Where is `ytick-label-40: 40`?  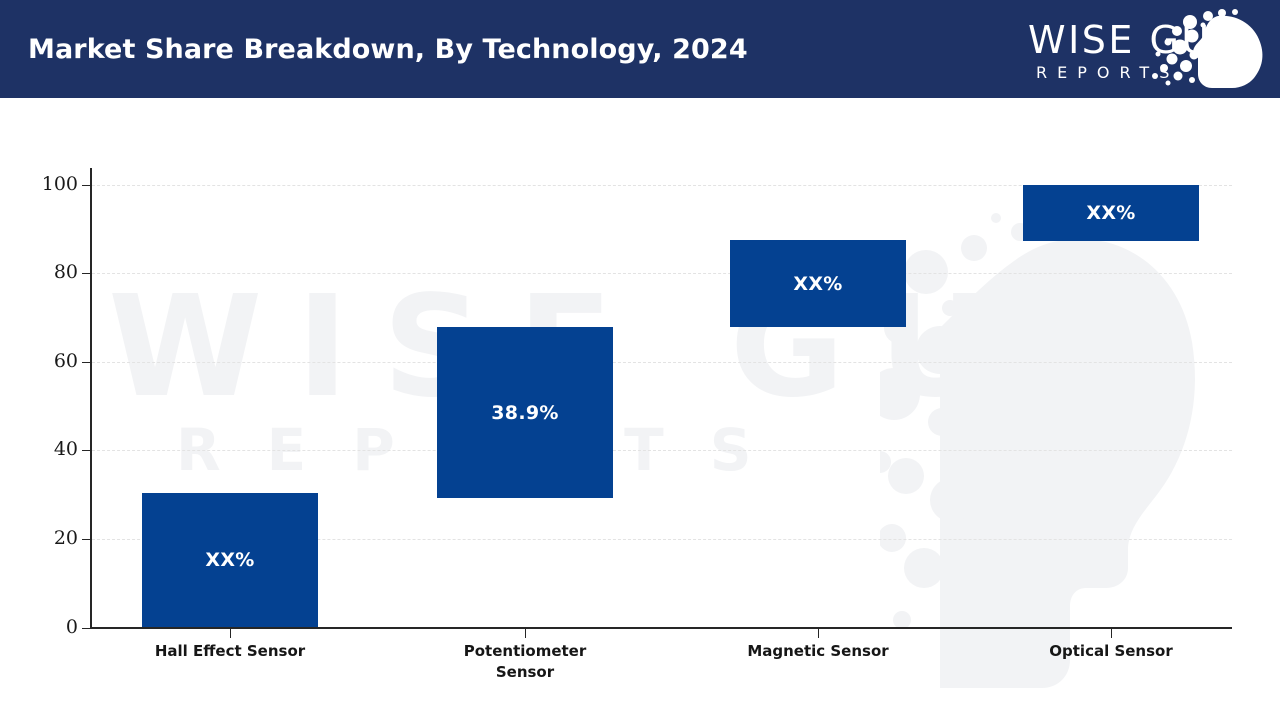
ytick-label-40: 40 is located at coordinates (65, 449).